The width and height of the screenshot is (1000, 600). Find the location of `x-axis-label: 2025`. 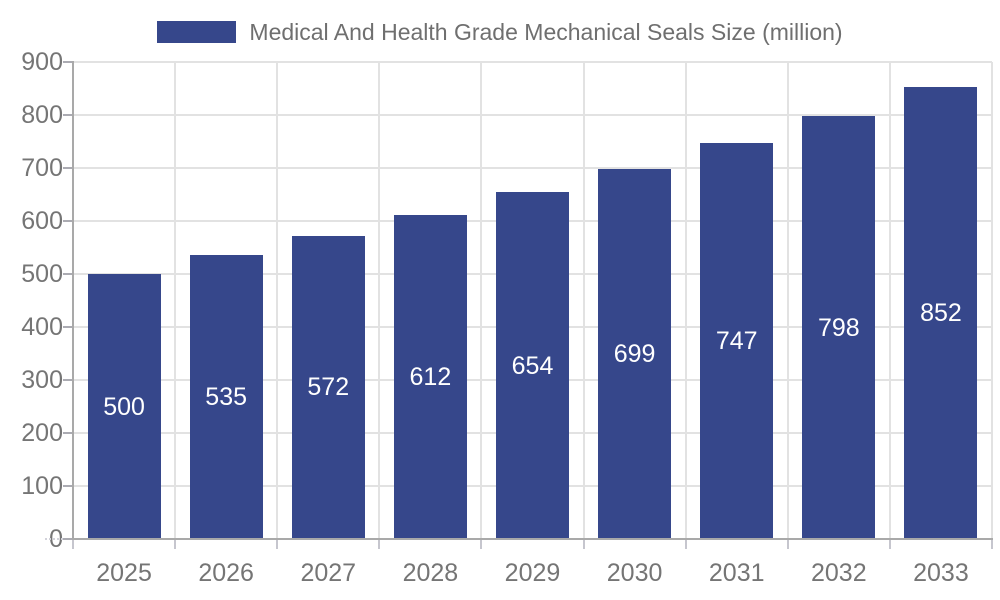

x-axis-label: 2025 is located at coordinates (124, 573).